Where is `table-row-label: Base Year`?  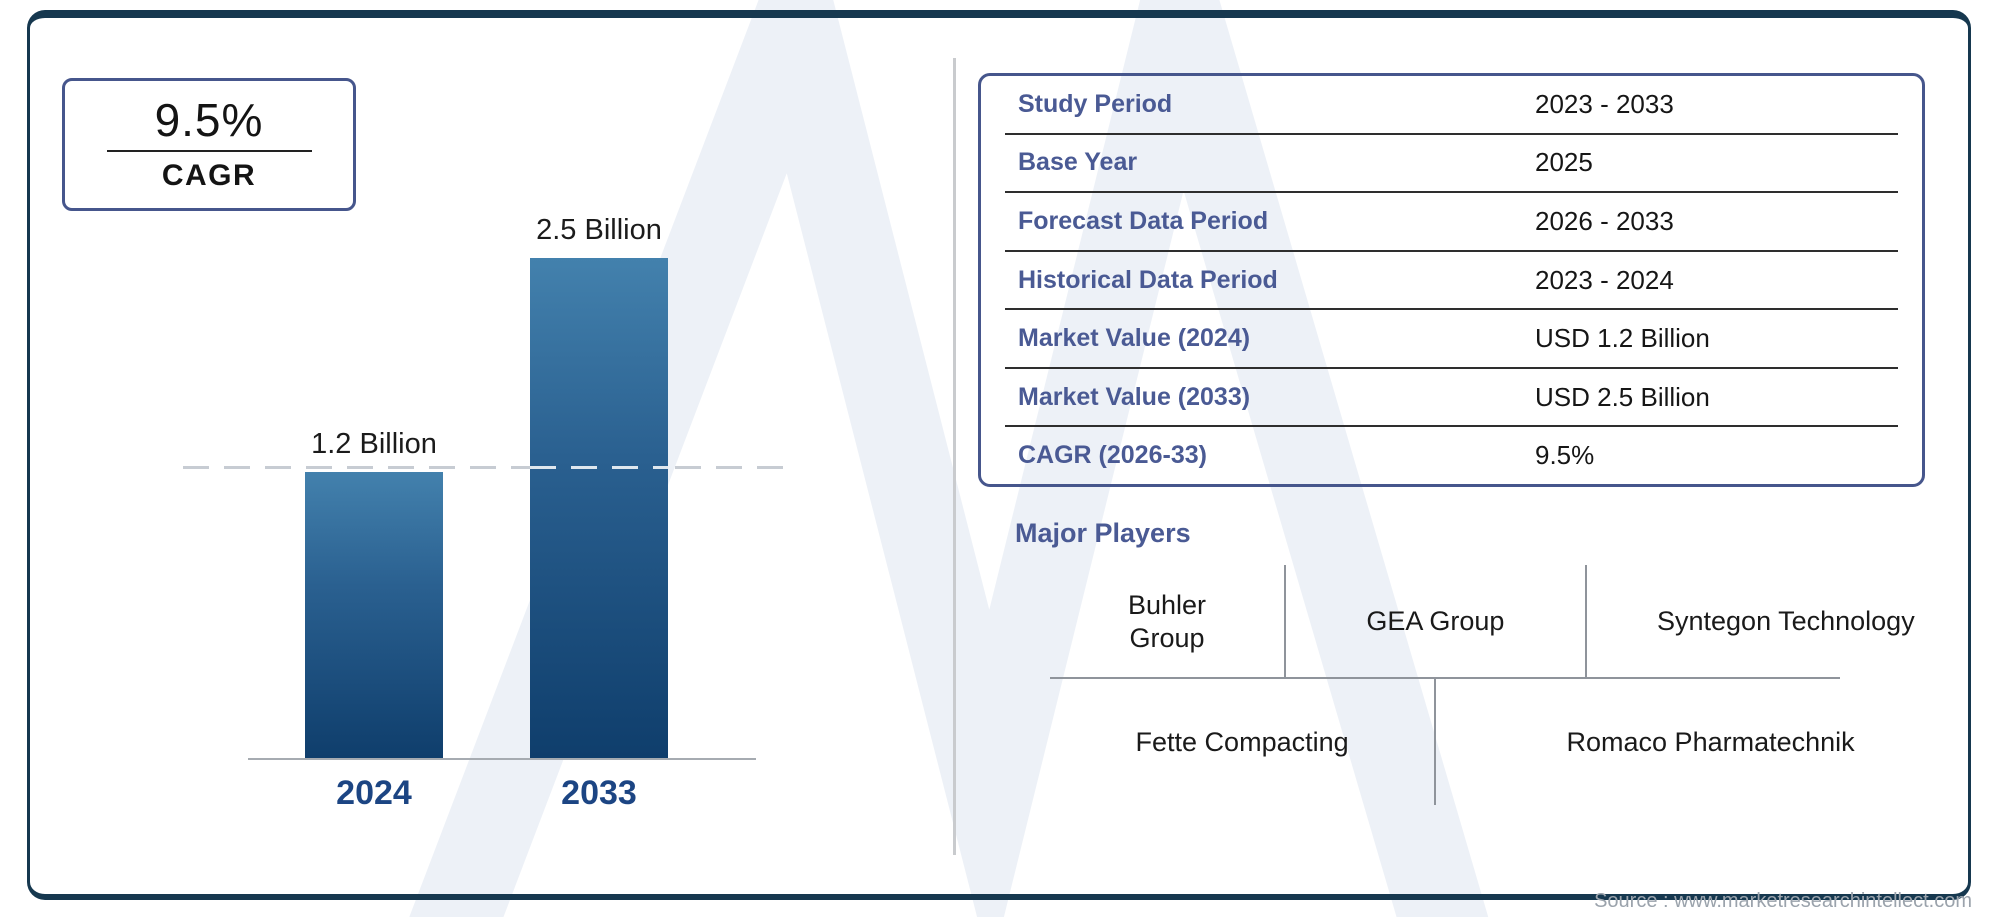
table-row-label: Base Year is located at coordinates (1078, 162).